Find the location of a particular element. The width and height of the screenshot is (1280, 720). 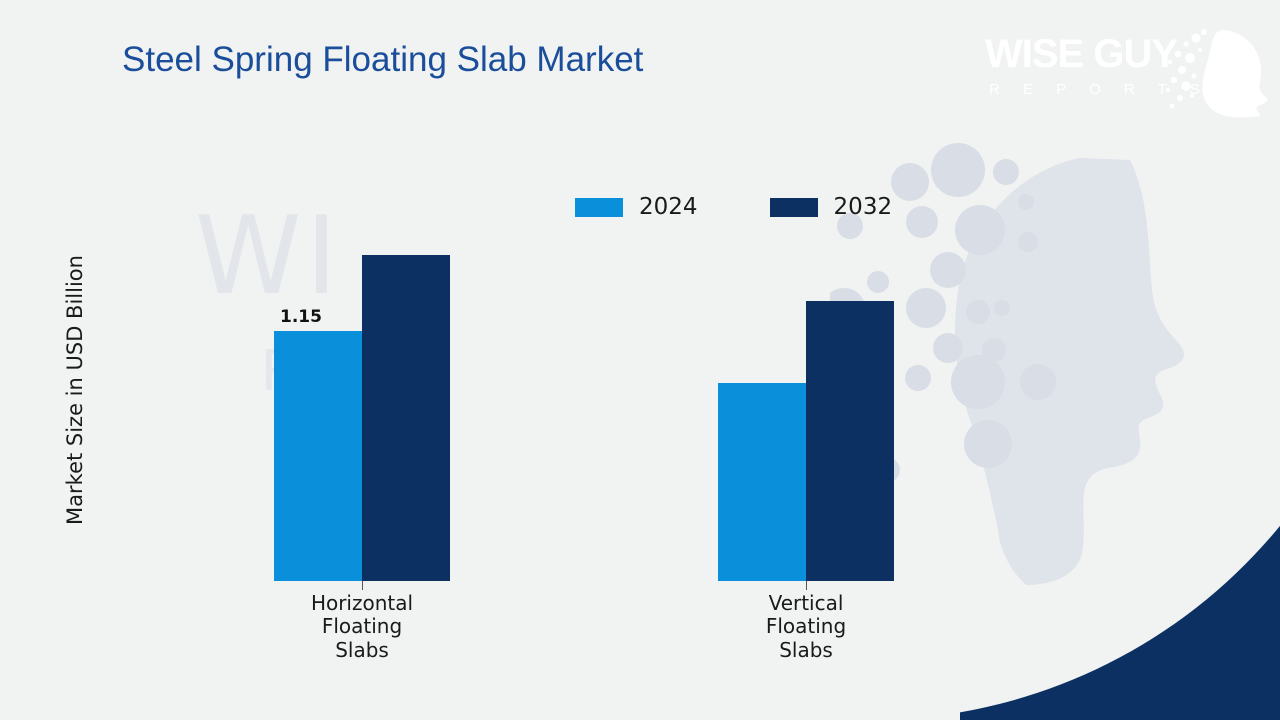

logo-name-bottom: R E P O R T S is located at coordinates (1099, 89).